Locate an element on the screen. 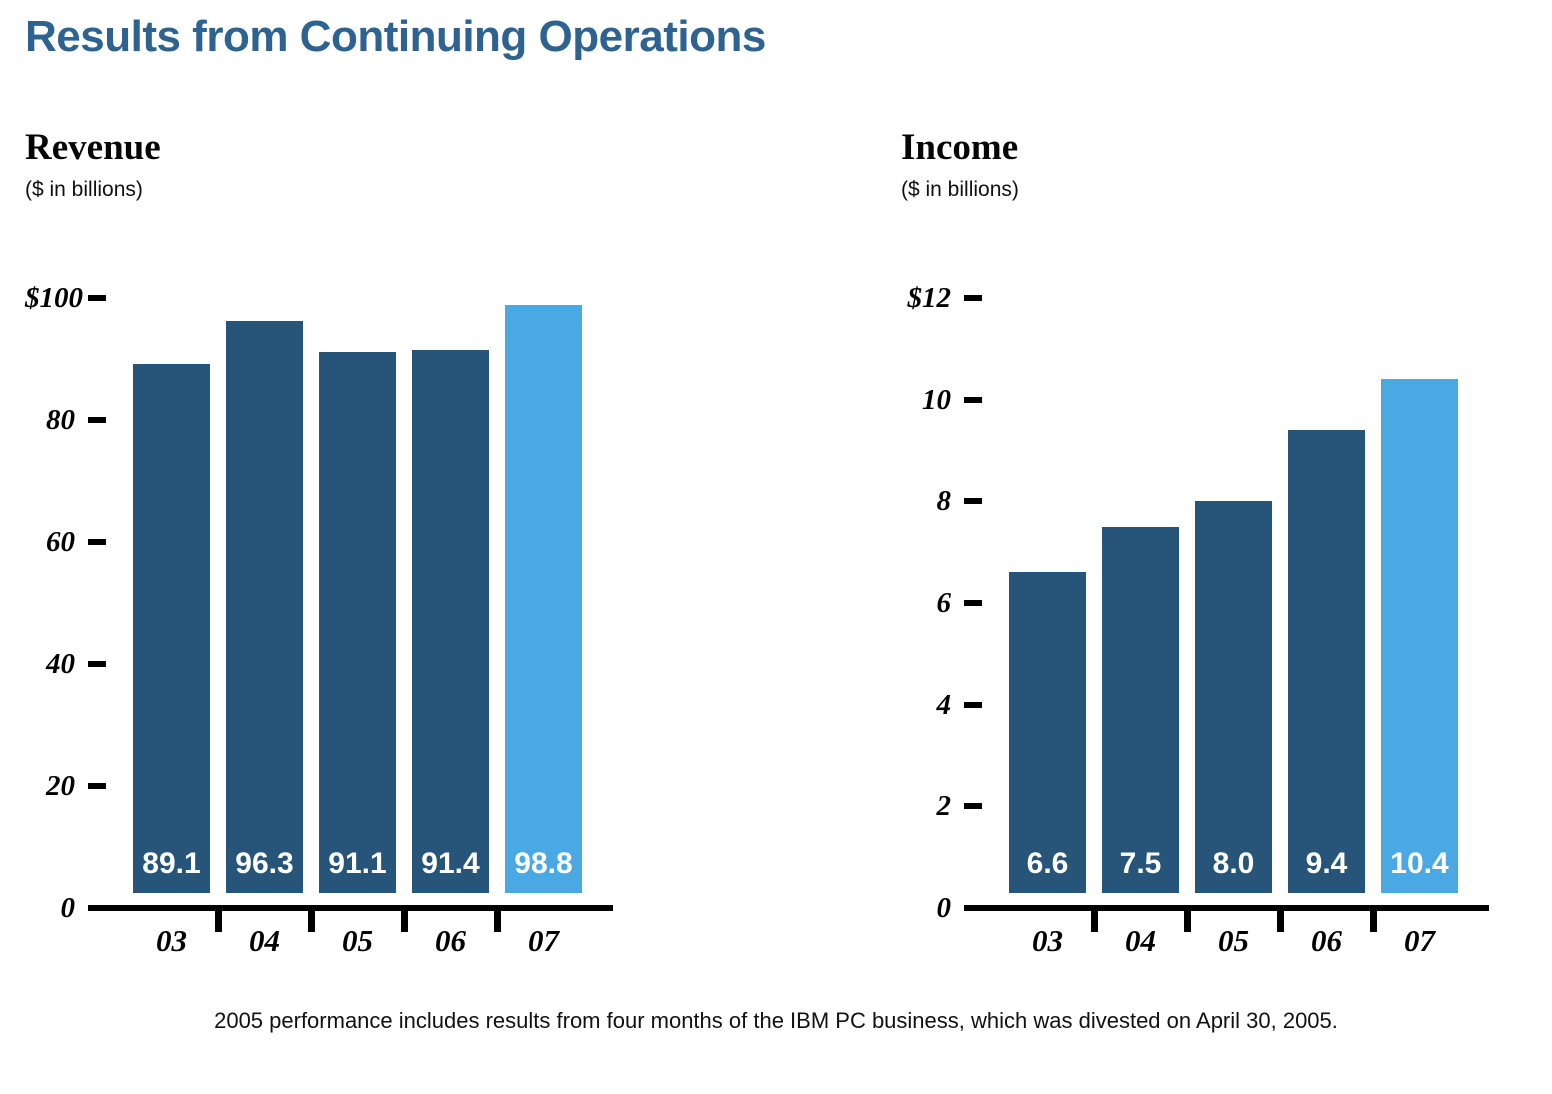 The height and width of the screenshot is (1094, 1552). bar-value-label: 89.1 is located at coordinates (171, 863).